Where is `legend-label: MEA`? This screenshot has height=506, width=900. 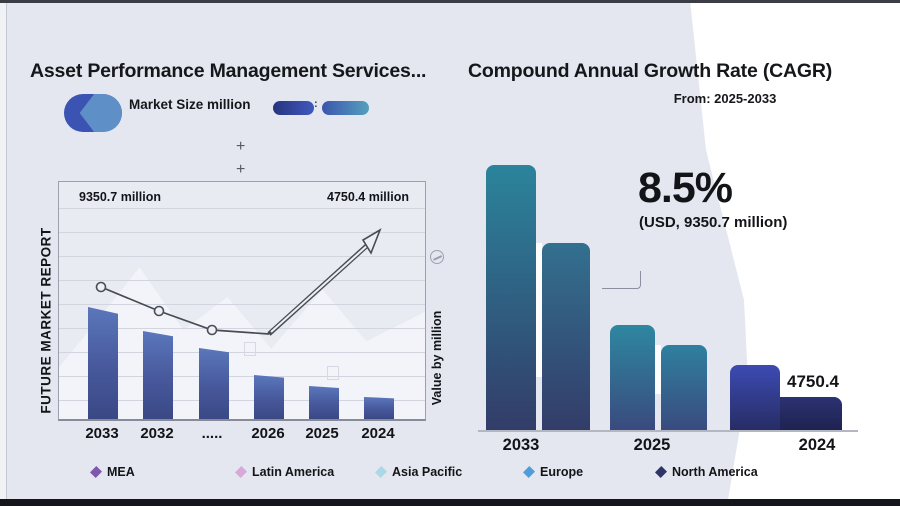
legend-label: MEA is located at coordinates (121, 472).